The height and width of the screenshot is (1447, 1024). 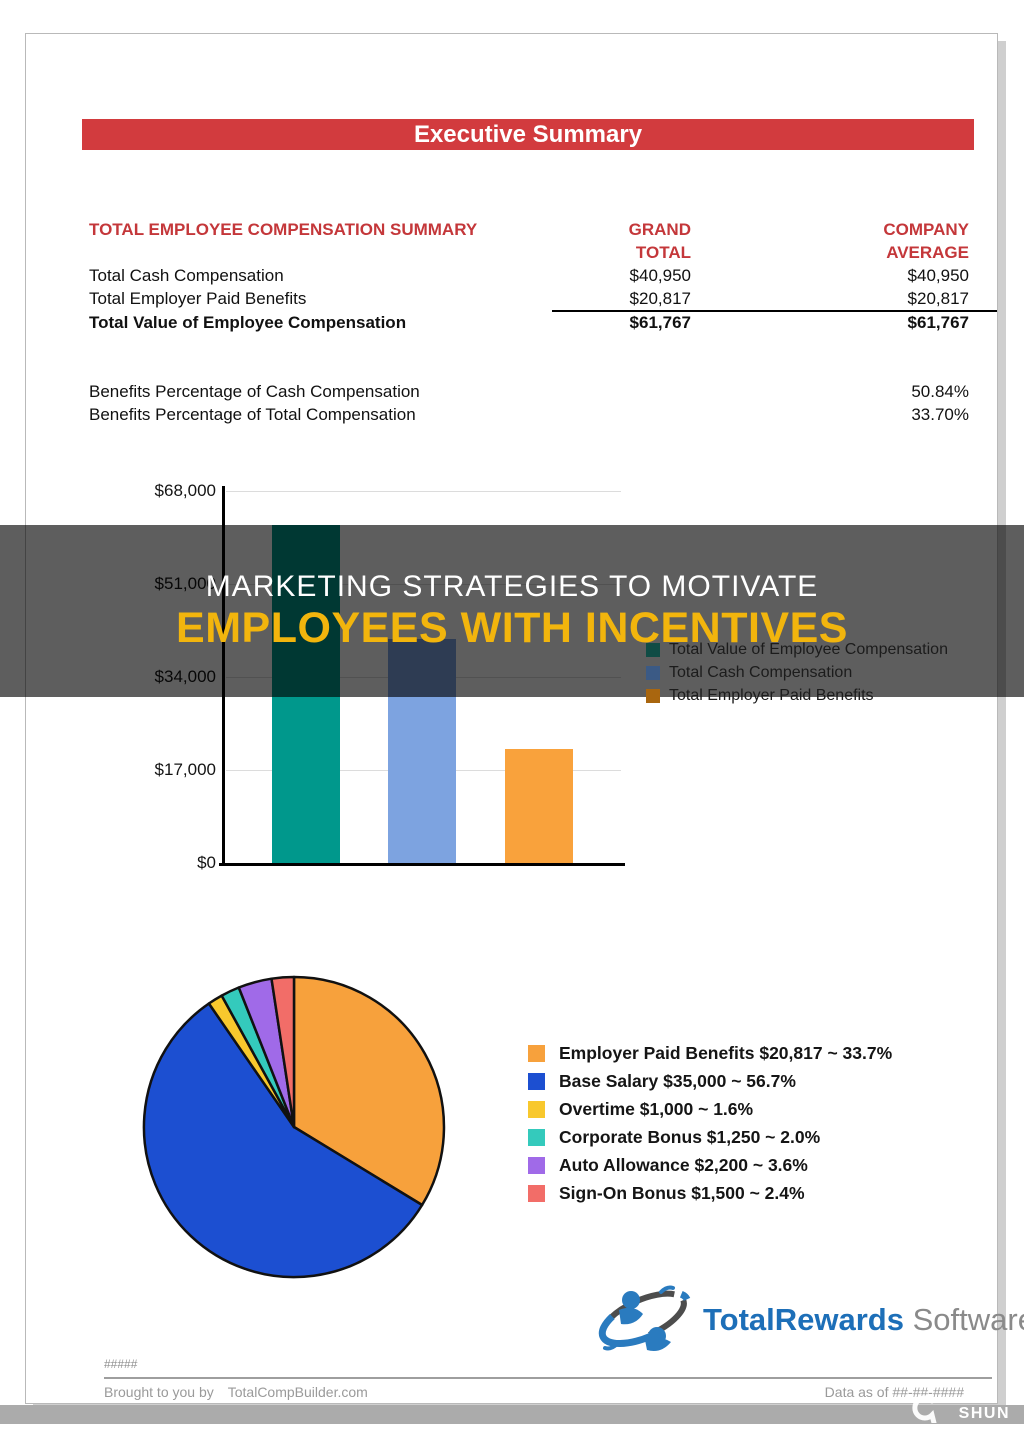 I want to click on row-company-average: $61,767, so click(x=938, y=322).